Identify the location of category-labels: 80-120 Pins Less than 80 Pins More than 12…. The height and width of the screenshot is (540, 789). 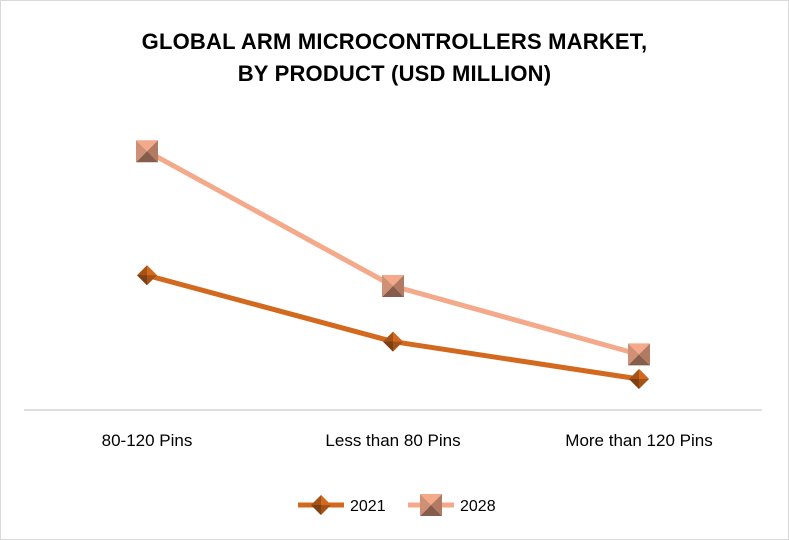
(407, 440).